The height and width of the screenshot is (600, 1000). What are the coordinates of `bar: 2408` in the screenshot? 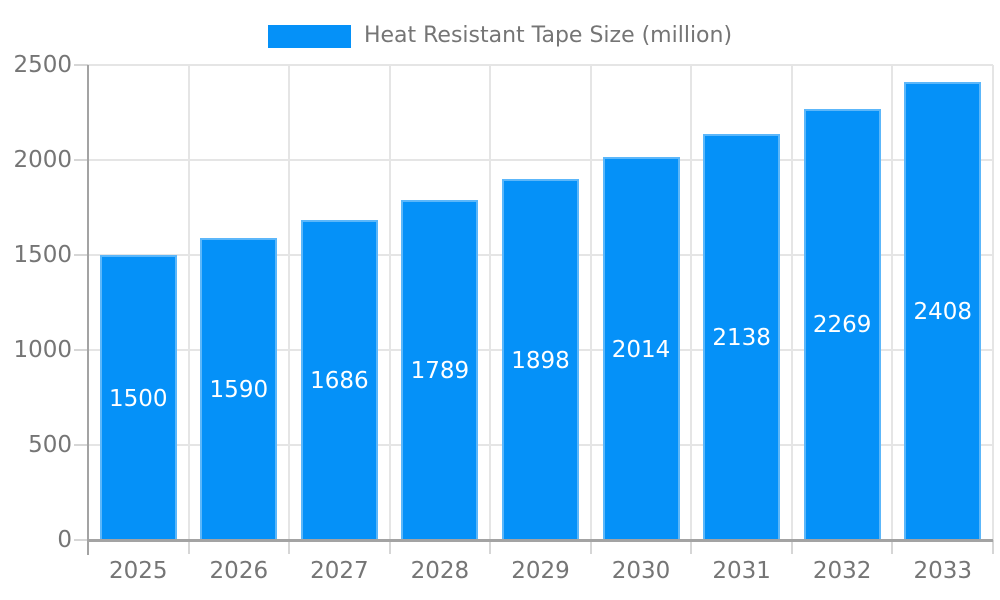 It's located at (943, 311).